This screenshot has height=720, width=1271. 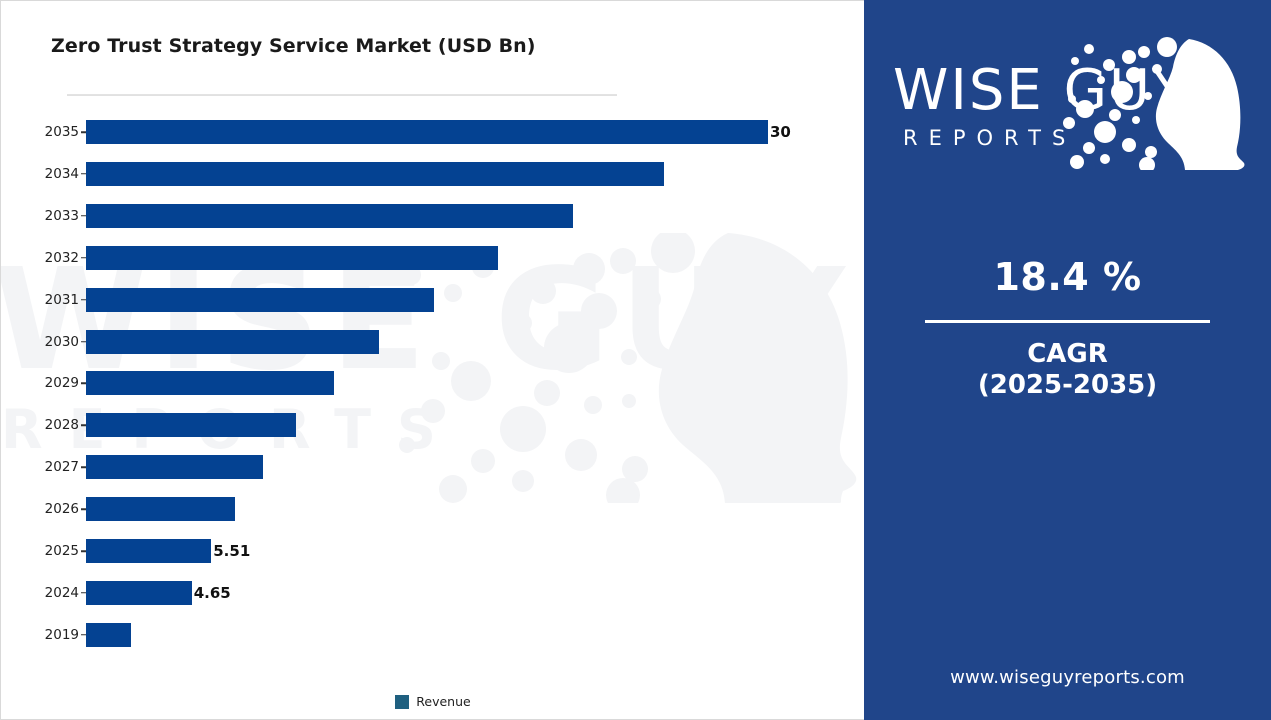 What do you see at coordinates (432, 593) in the screenshot?
I see `bar-row: 2024 4.65` at bounding box center [432, 593].